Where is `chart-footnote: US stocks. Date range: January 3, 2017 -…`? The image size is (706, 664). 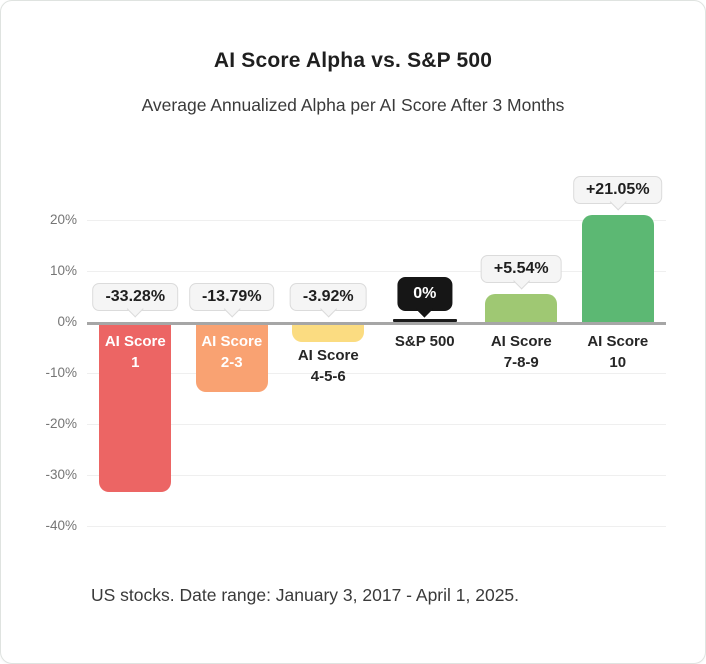
chart-footnote: US stocks. Date range: January 3, 2017 -… is located at coordinates (305, 595).